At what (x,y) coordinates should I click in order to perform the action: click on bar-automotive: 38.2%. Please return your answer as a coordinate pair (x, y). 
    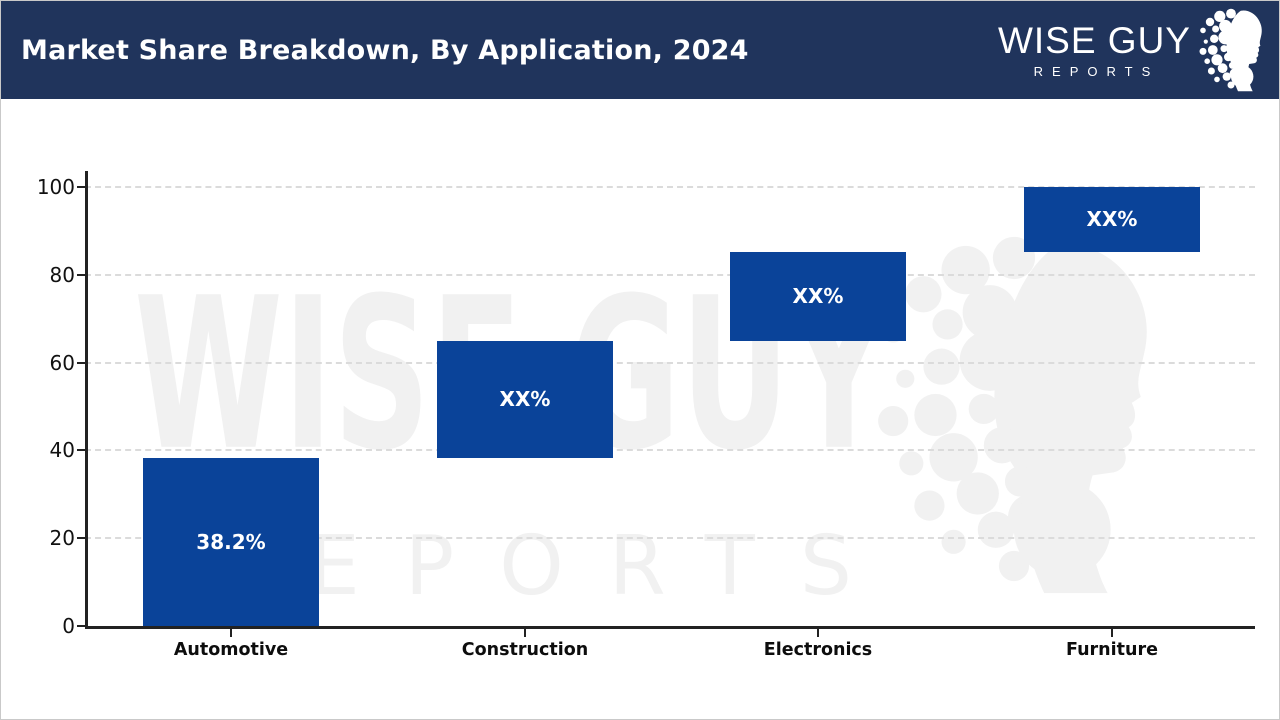
    Looking at the image, I should click on (231, 542).